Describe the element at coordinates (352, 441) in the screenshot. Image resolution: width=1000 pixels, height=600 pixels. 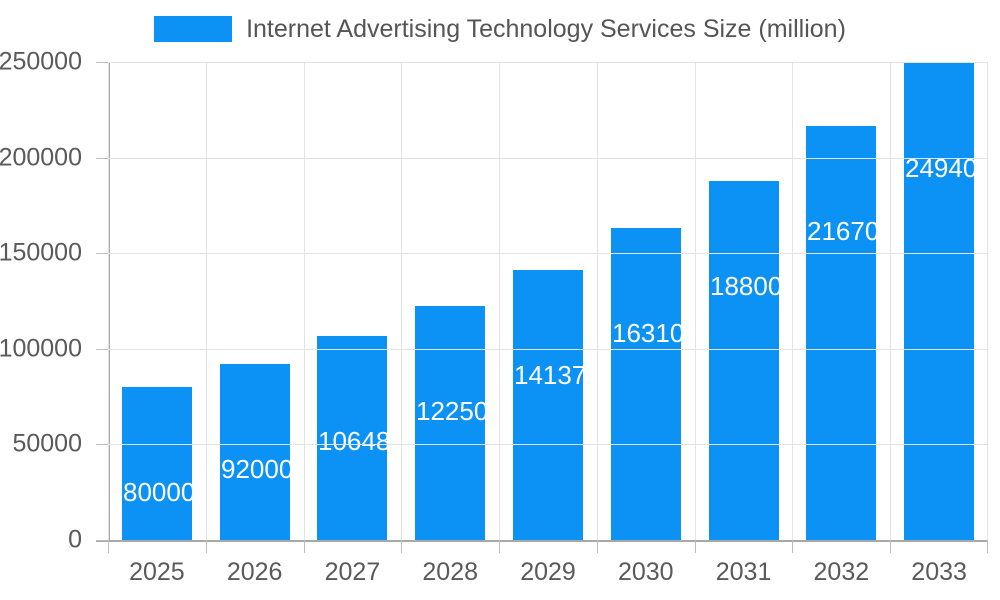
I see `bar-value-label: 106480` at that location.